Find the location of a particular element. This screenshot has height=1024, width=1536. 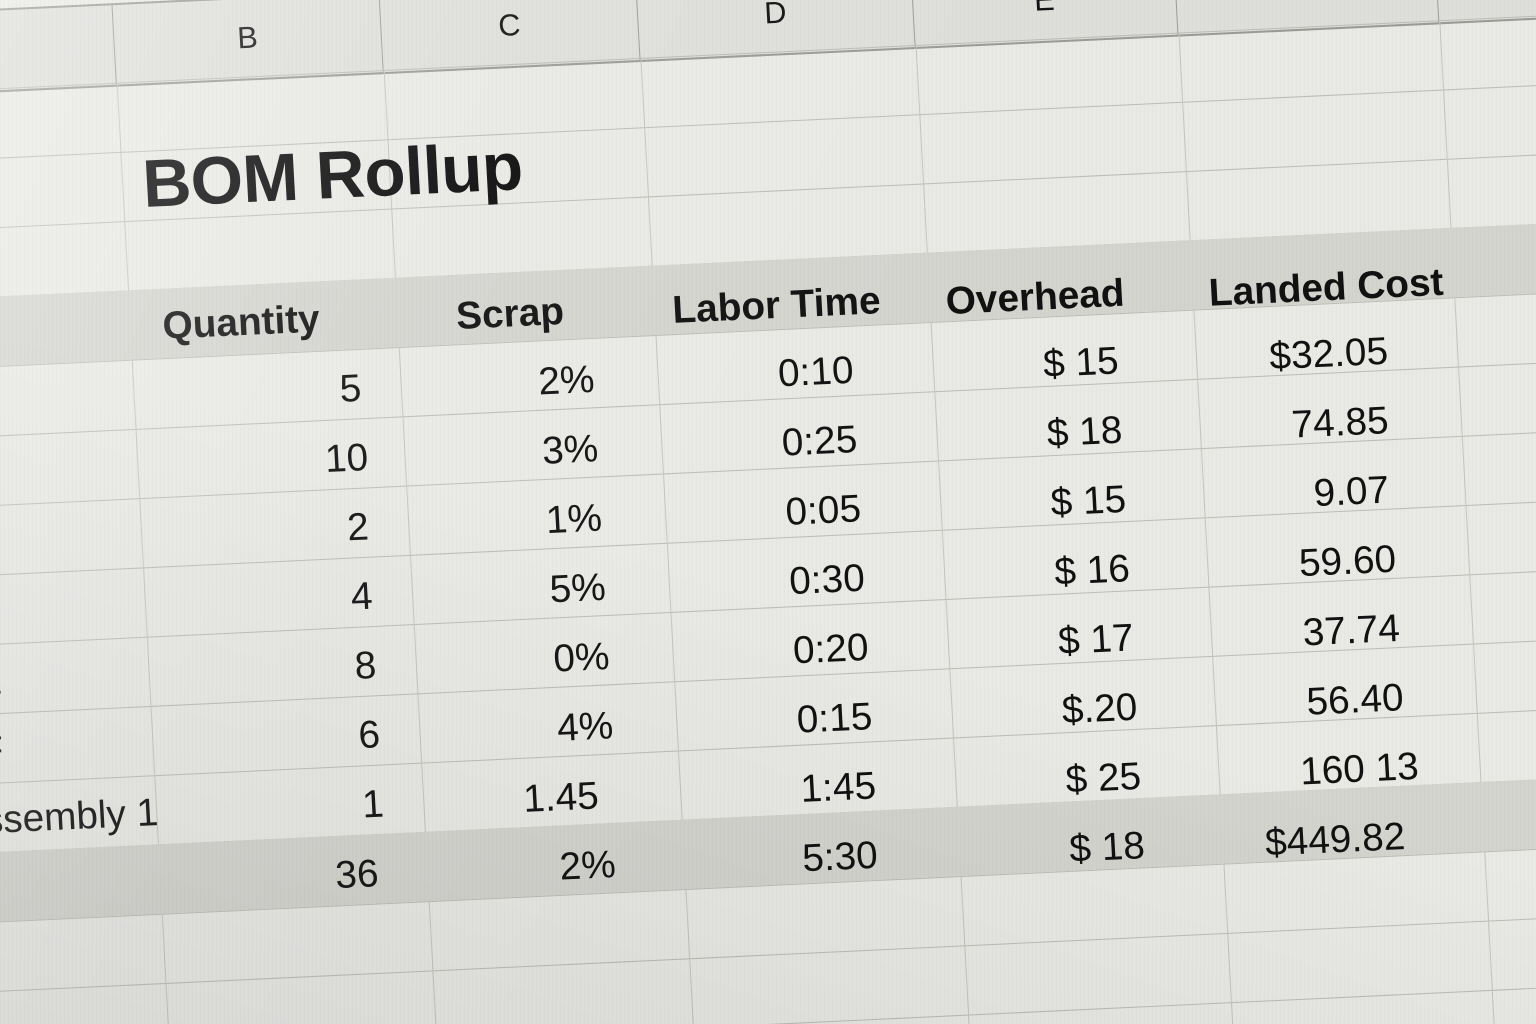

column-title-labor-time: Labor Time is located at coordinates (776, 306).